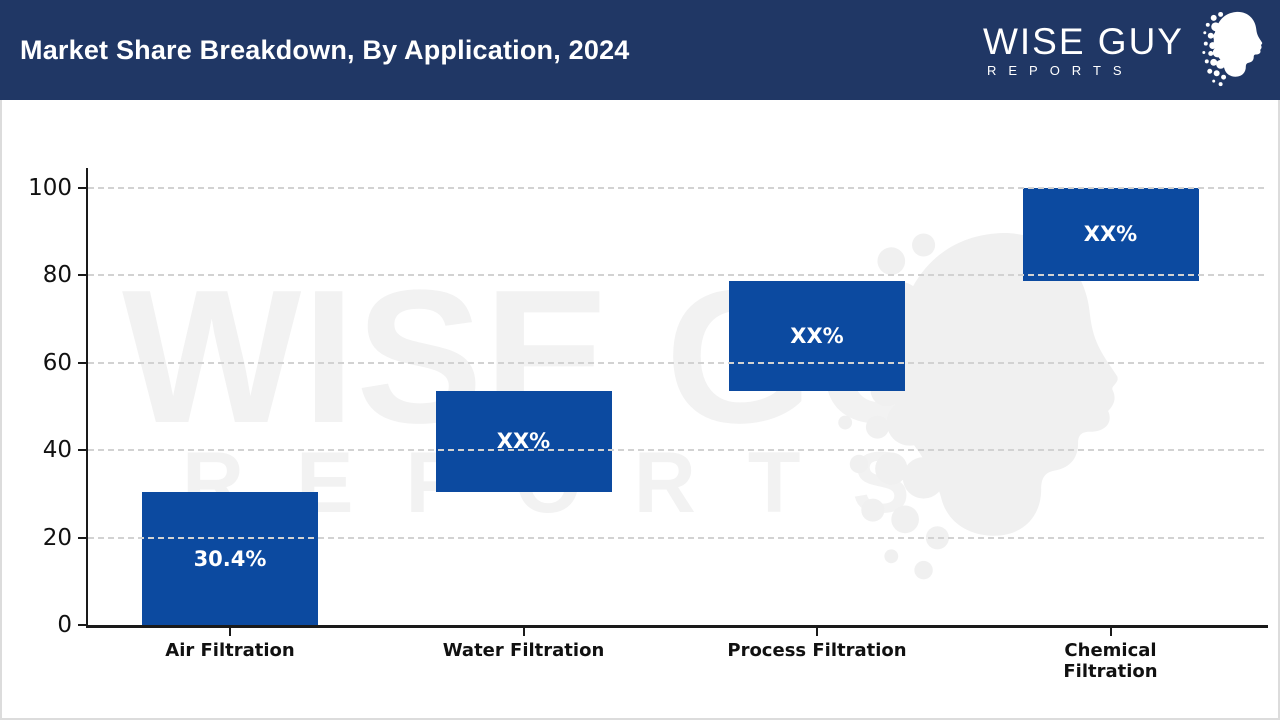 The height and width of the screenshot is (720, 1280). What do you see at coordinates (1060, 70) in the screenshot?
I see `logo-brand-subtitle: REPORTS` at bounding box center [1060, 70].